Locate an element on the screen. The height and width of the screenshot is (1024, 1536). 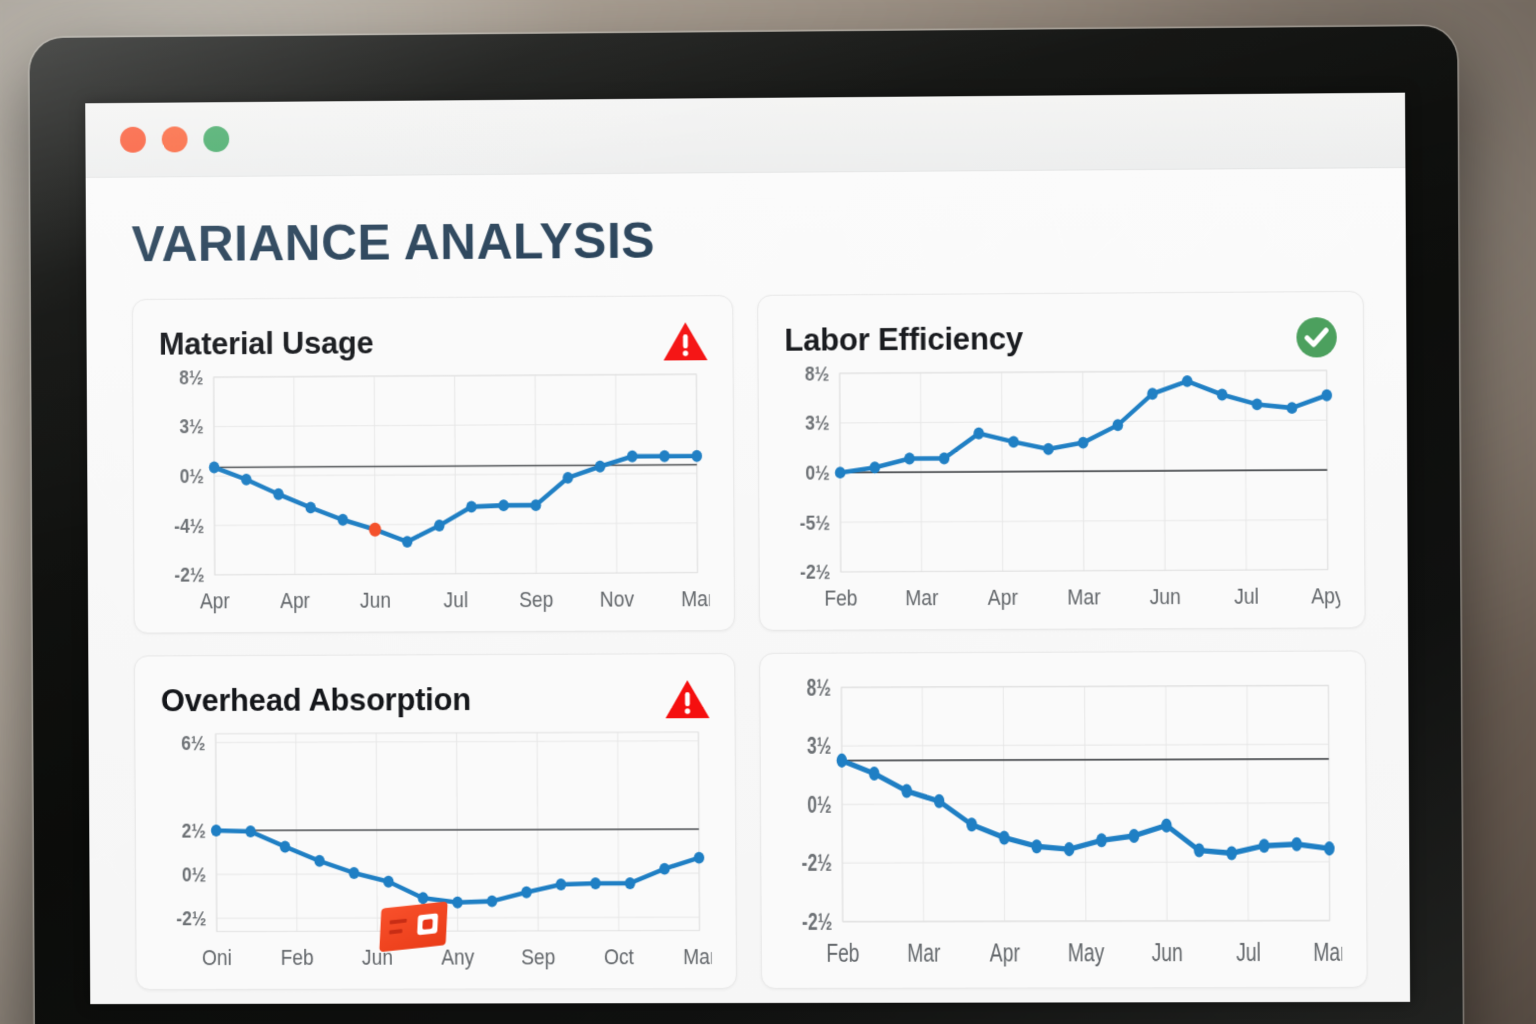
close-dot is located at coordinates (133, 139).